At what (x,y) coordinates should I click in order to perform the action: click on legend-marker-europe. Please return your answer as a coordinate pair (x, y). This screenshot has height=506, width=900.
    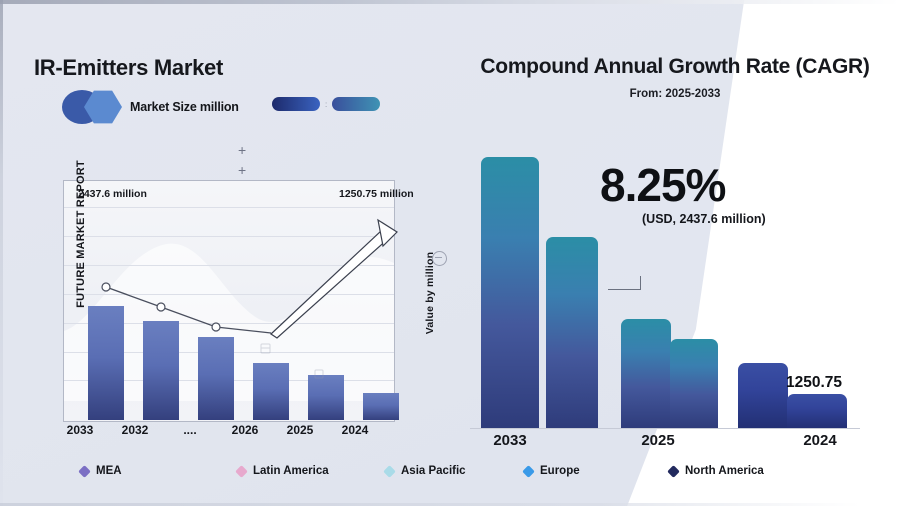
    Looking at the image, I should click on (528, 471).